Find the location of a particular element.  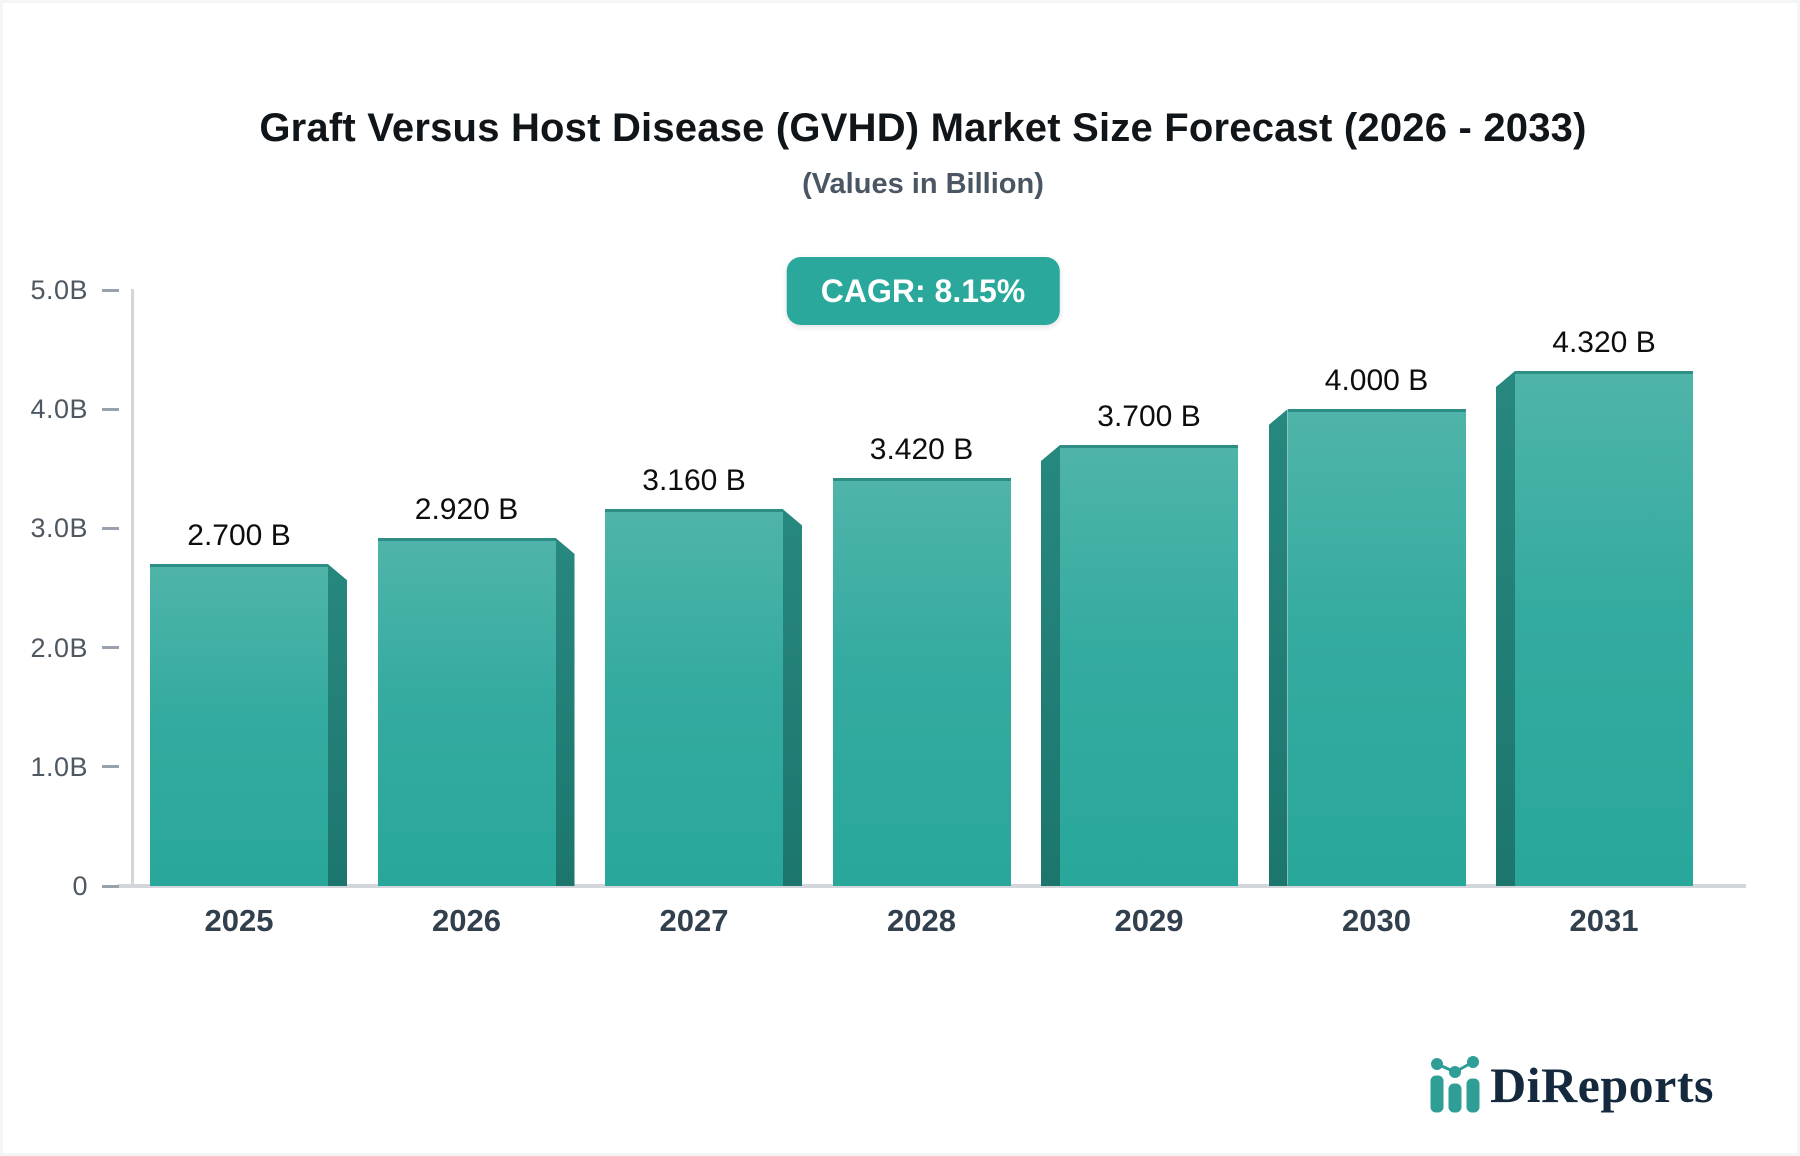

x-axis-label: 2031 is located at coordinates (1604, 920).